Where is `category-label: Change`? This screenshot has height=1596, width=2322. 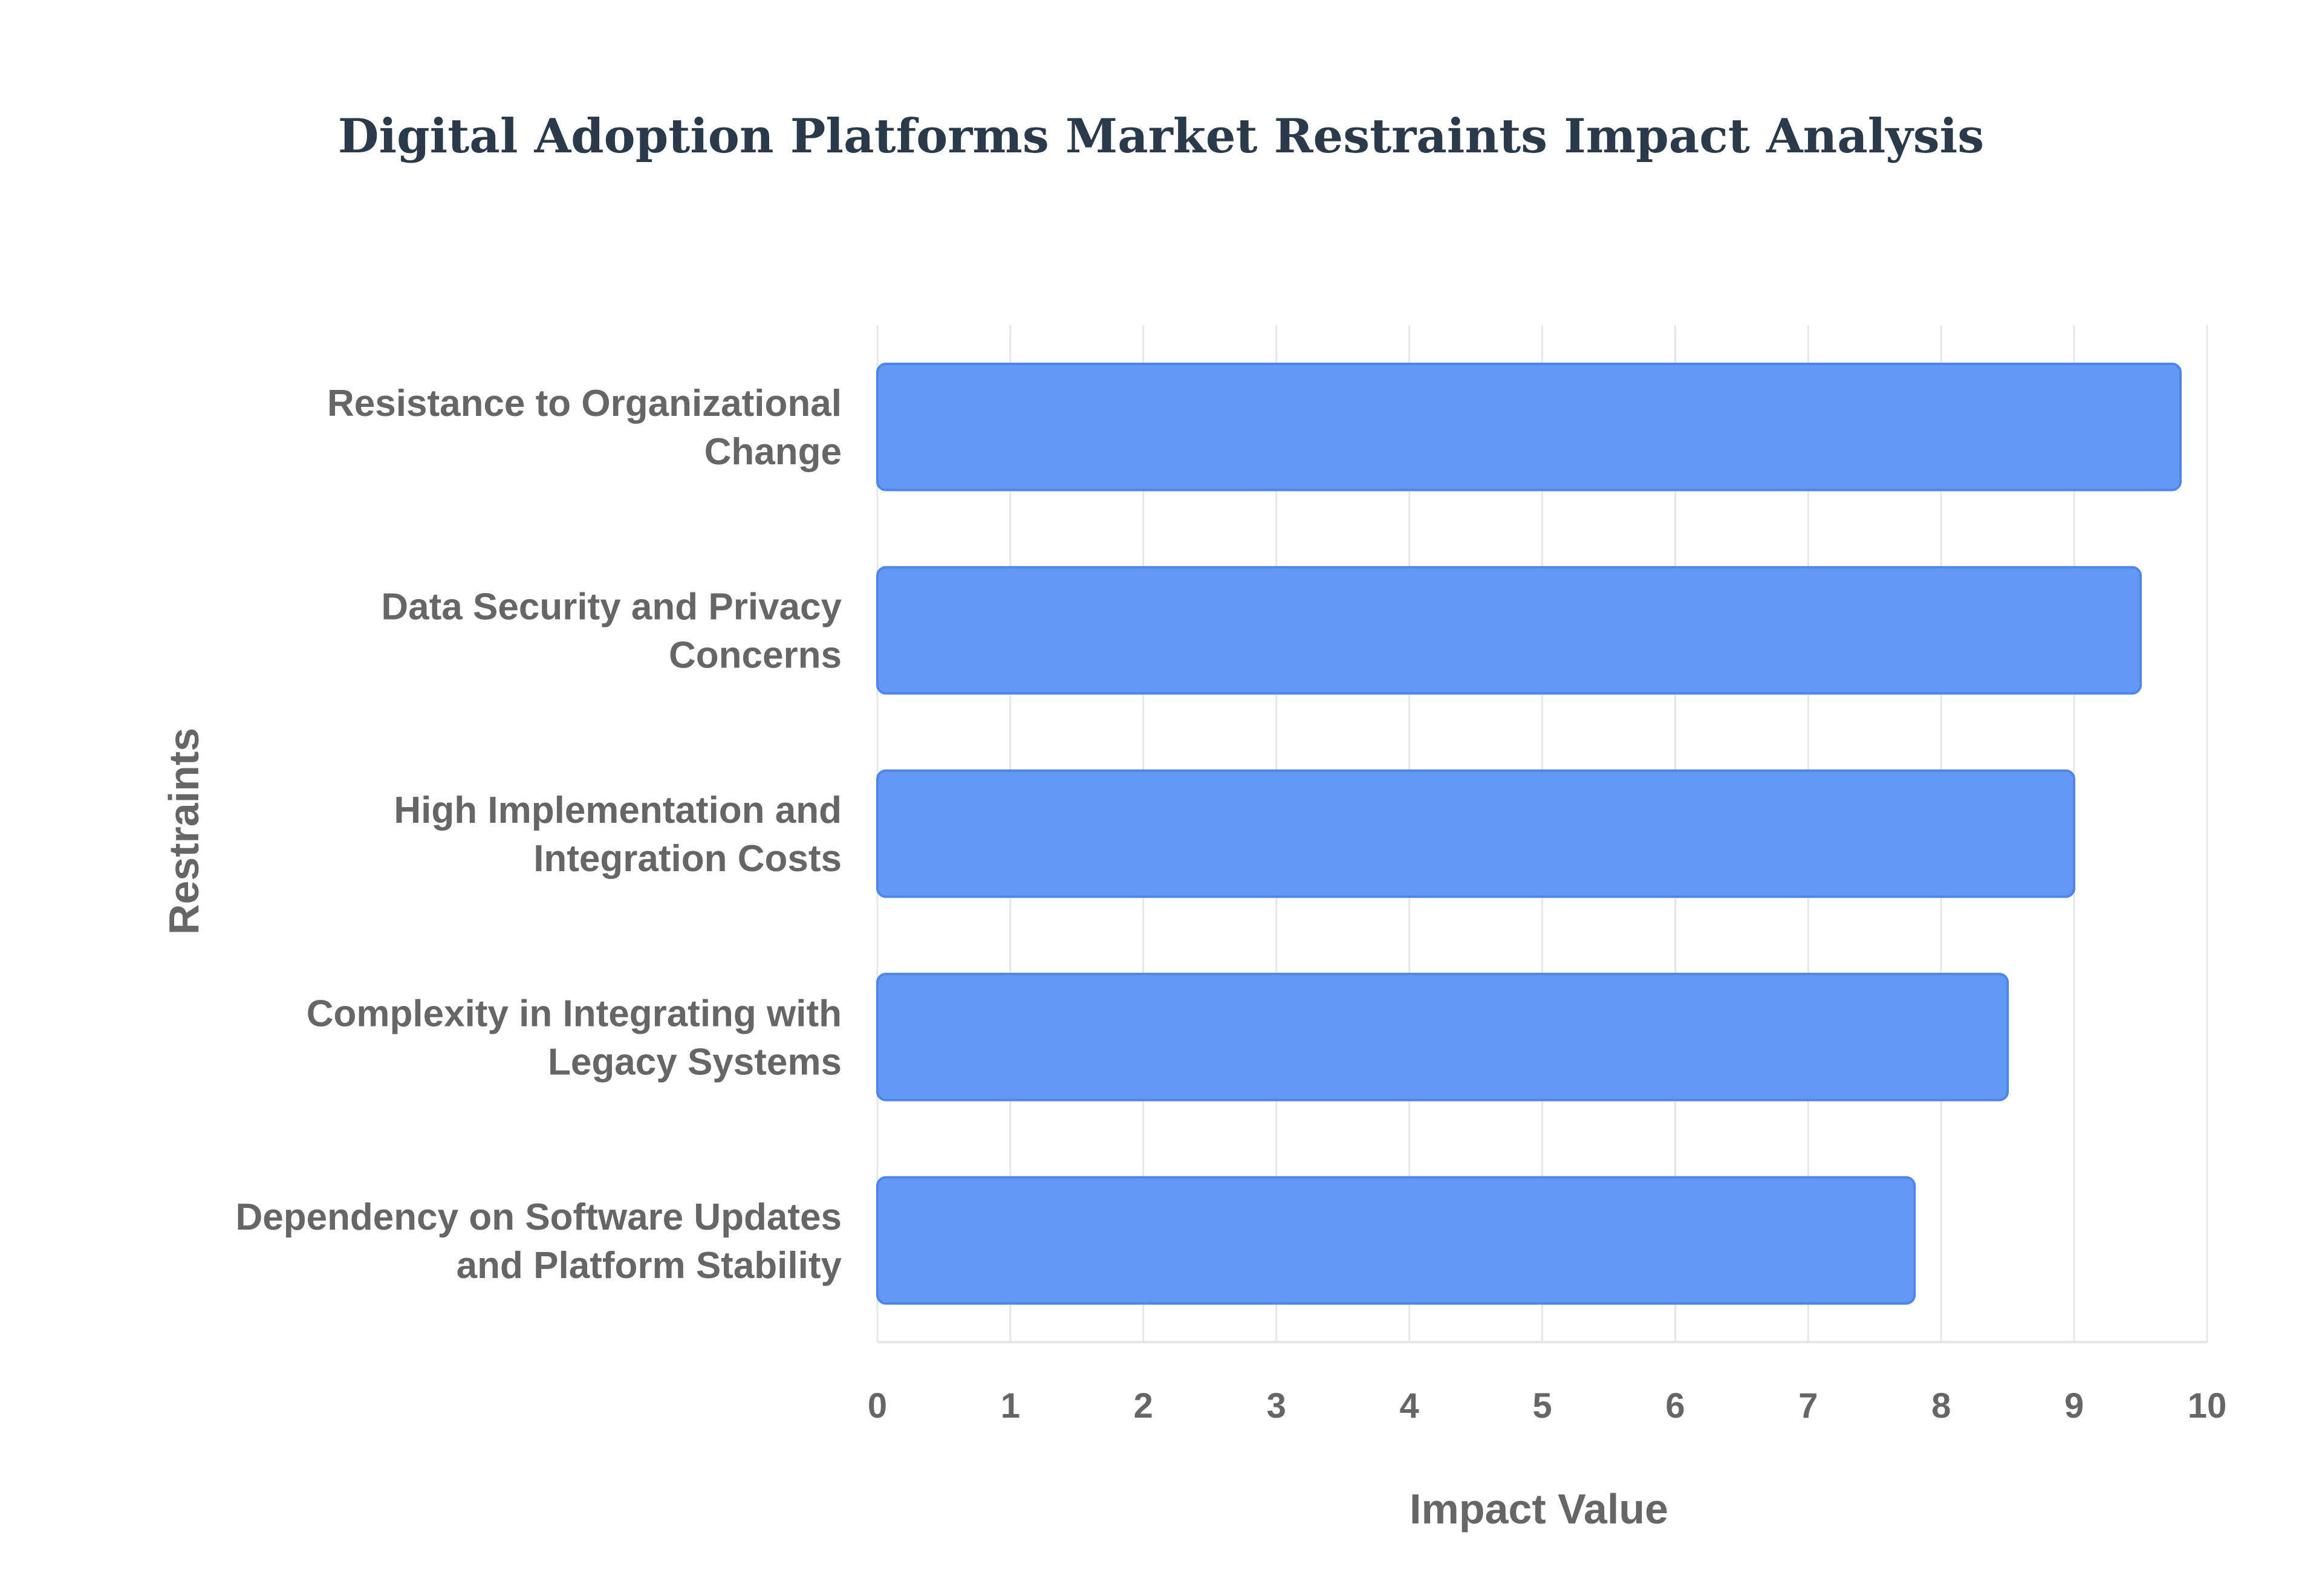
category-label: Change is located at coordinates (773, 452).